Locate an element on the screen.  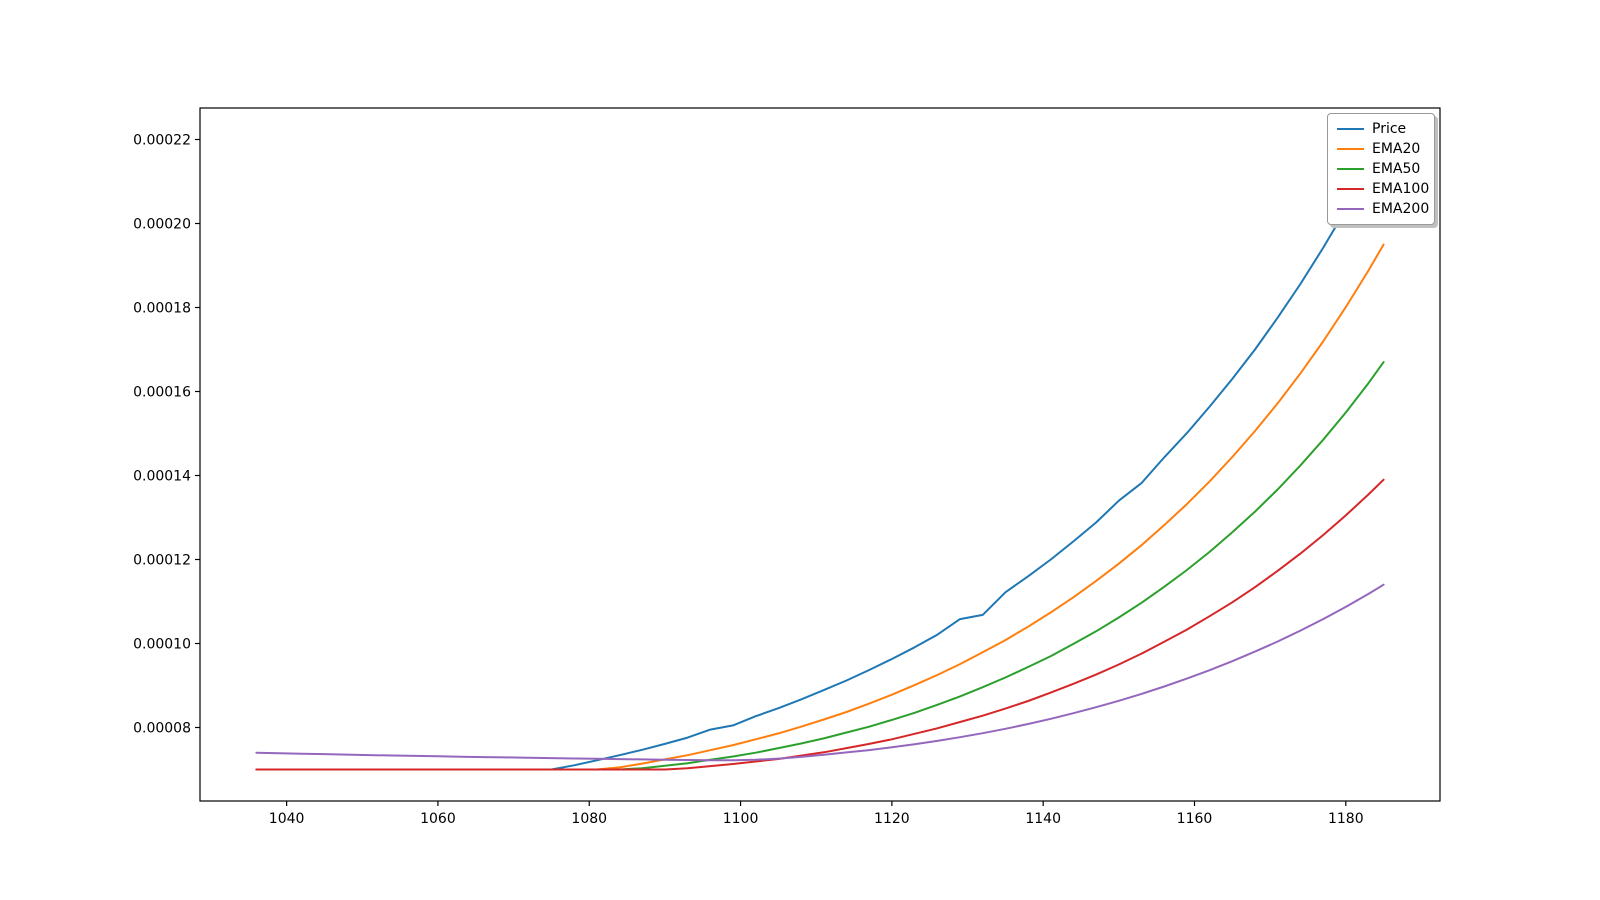
x-tick-label: 1180 is located at coordinates (1346, 819).